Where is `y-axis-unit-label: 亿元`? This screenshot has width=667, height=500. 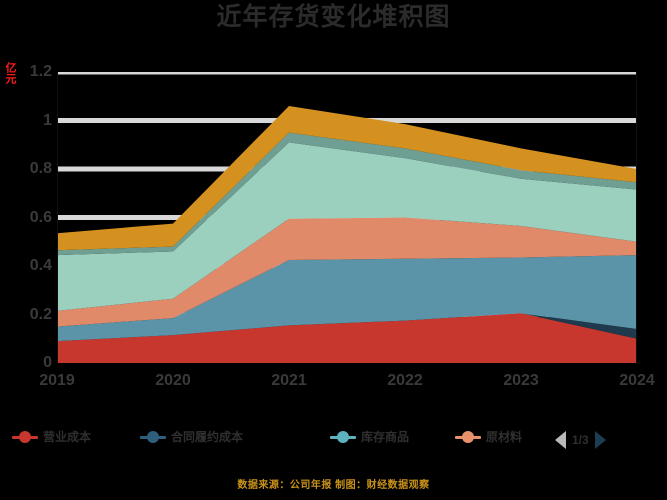 y-axis-unit-label: 亿元 is located at coordinates (10, 73).